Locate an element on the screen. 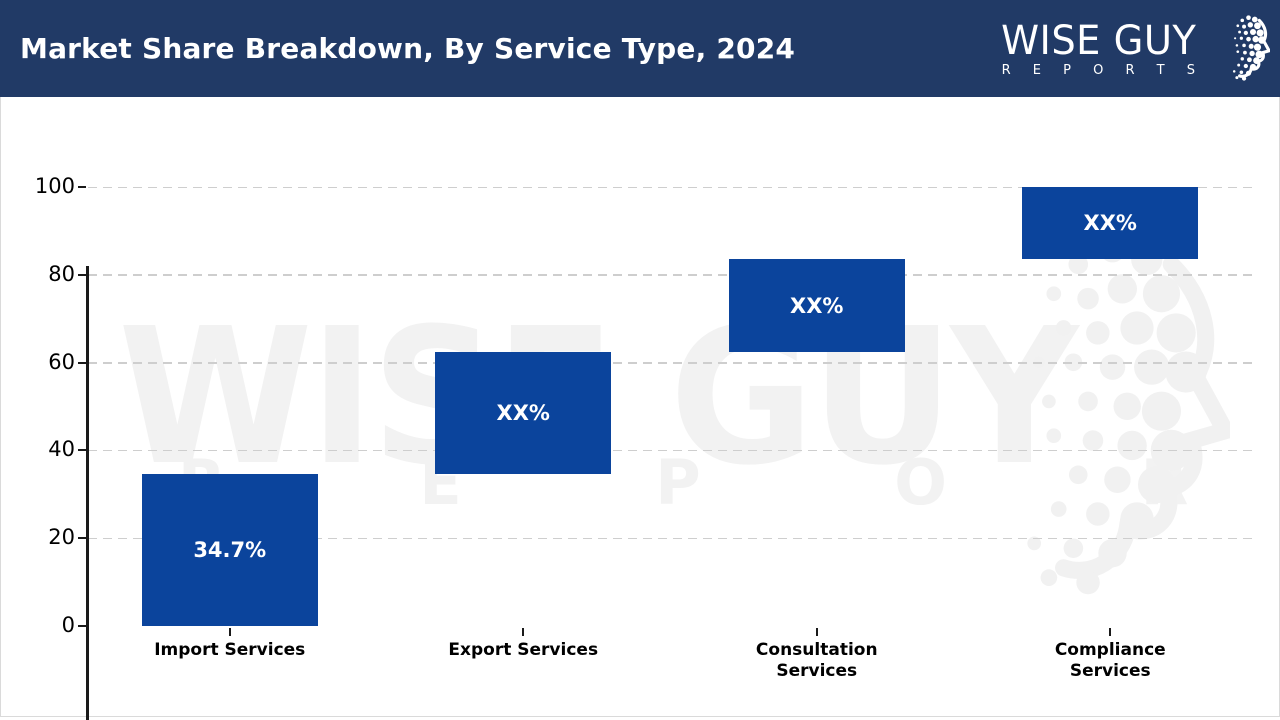 The width and height of the screenshot is (1280, 720). category-label-compliance-services: Compliance Services is located at coordinates (1110, 661).